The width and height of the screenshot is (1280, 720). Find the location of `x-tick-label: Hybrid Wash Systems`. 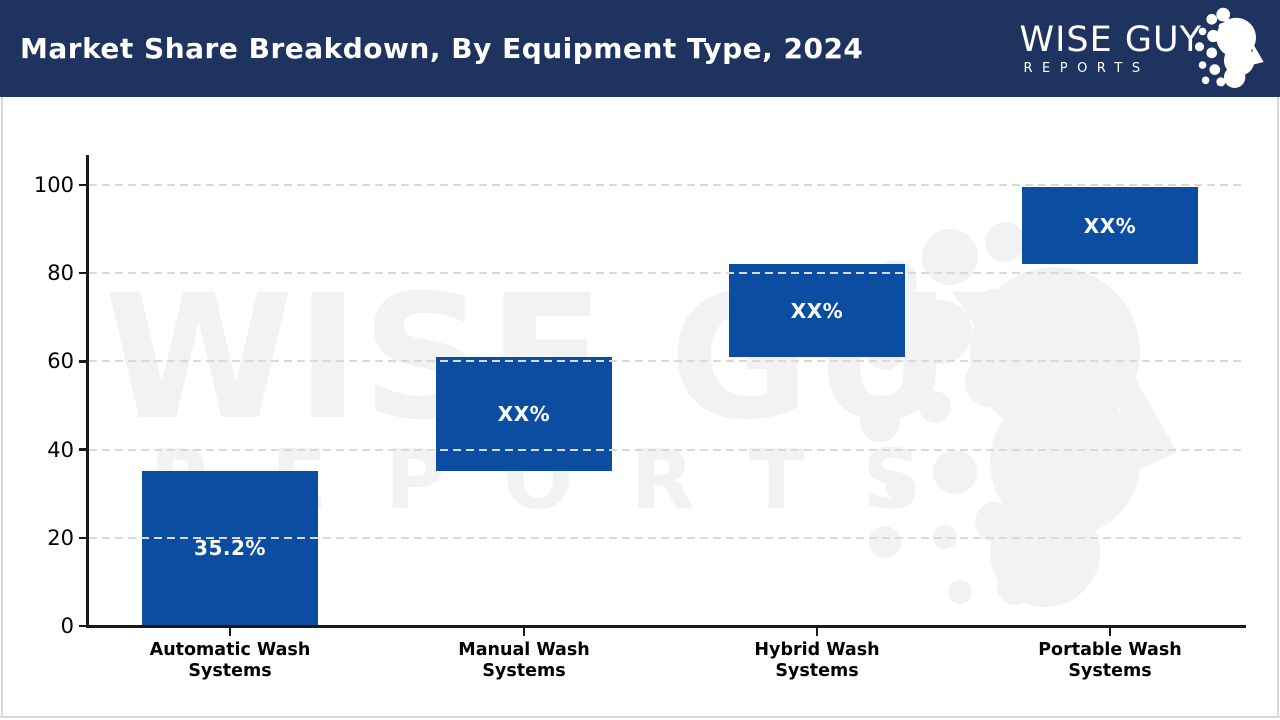

x-tick-label: Hybrid Wash Systems is located at coordinates (817, 660).